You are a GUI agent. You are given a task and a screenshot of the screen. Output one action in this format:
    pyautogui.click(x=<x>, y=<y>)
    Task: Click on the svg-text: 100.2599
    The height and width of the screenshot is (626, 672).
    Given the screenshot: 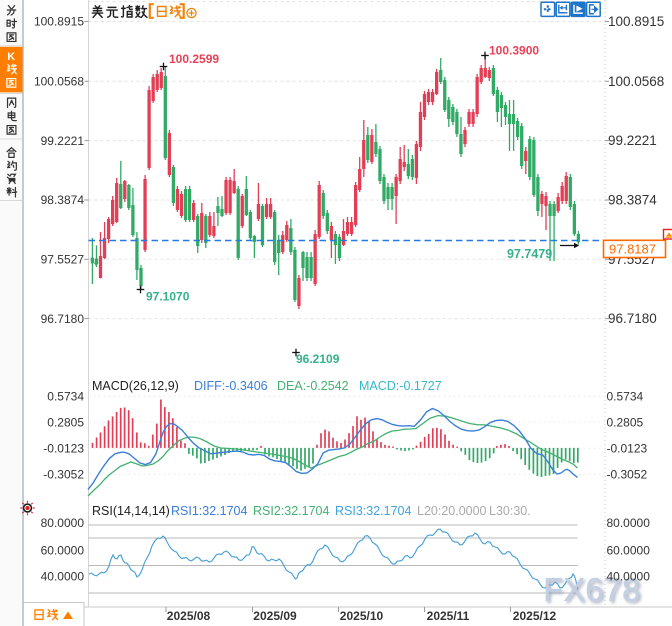 What is the action you would take?
    pyautogui.click(x=194, y=59)
    